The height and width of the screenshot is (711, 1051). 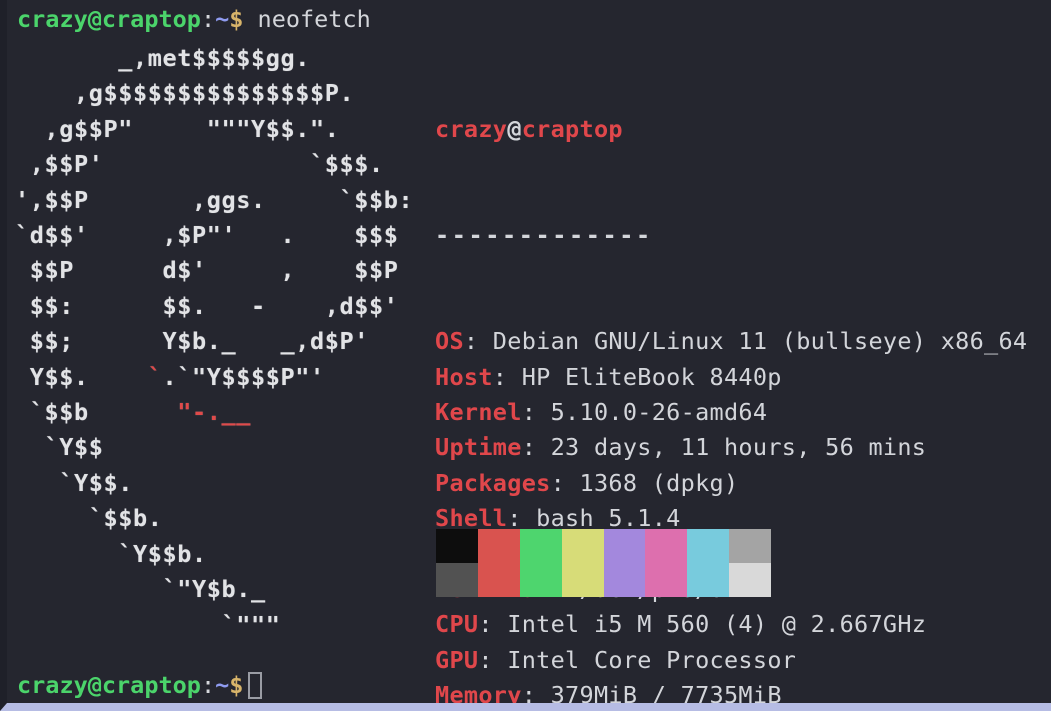 What do you see at coordinates (207, 235) in the screenshot?
I see `ascii-art-line: `d$$' ,$P"' . $$$` at bounding box center [207, 235].